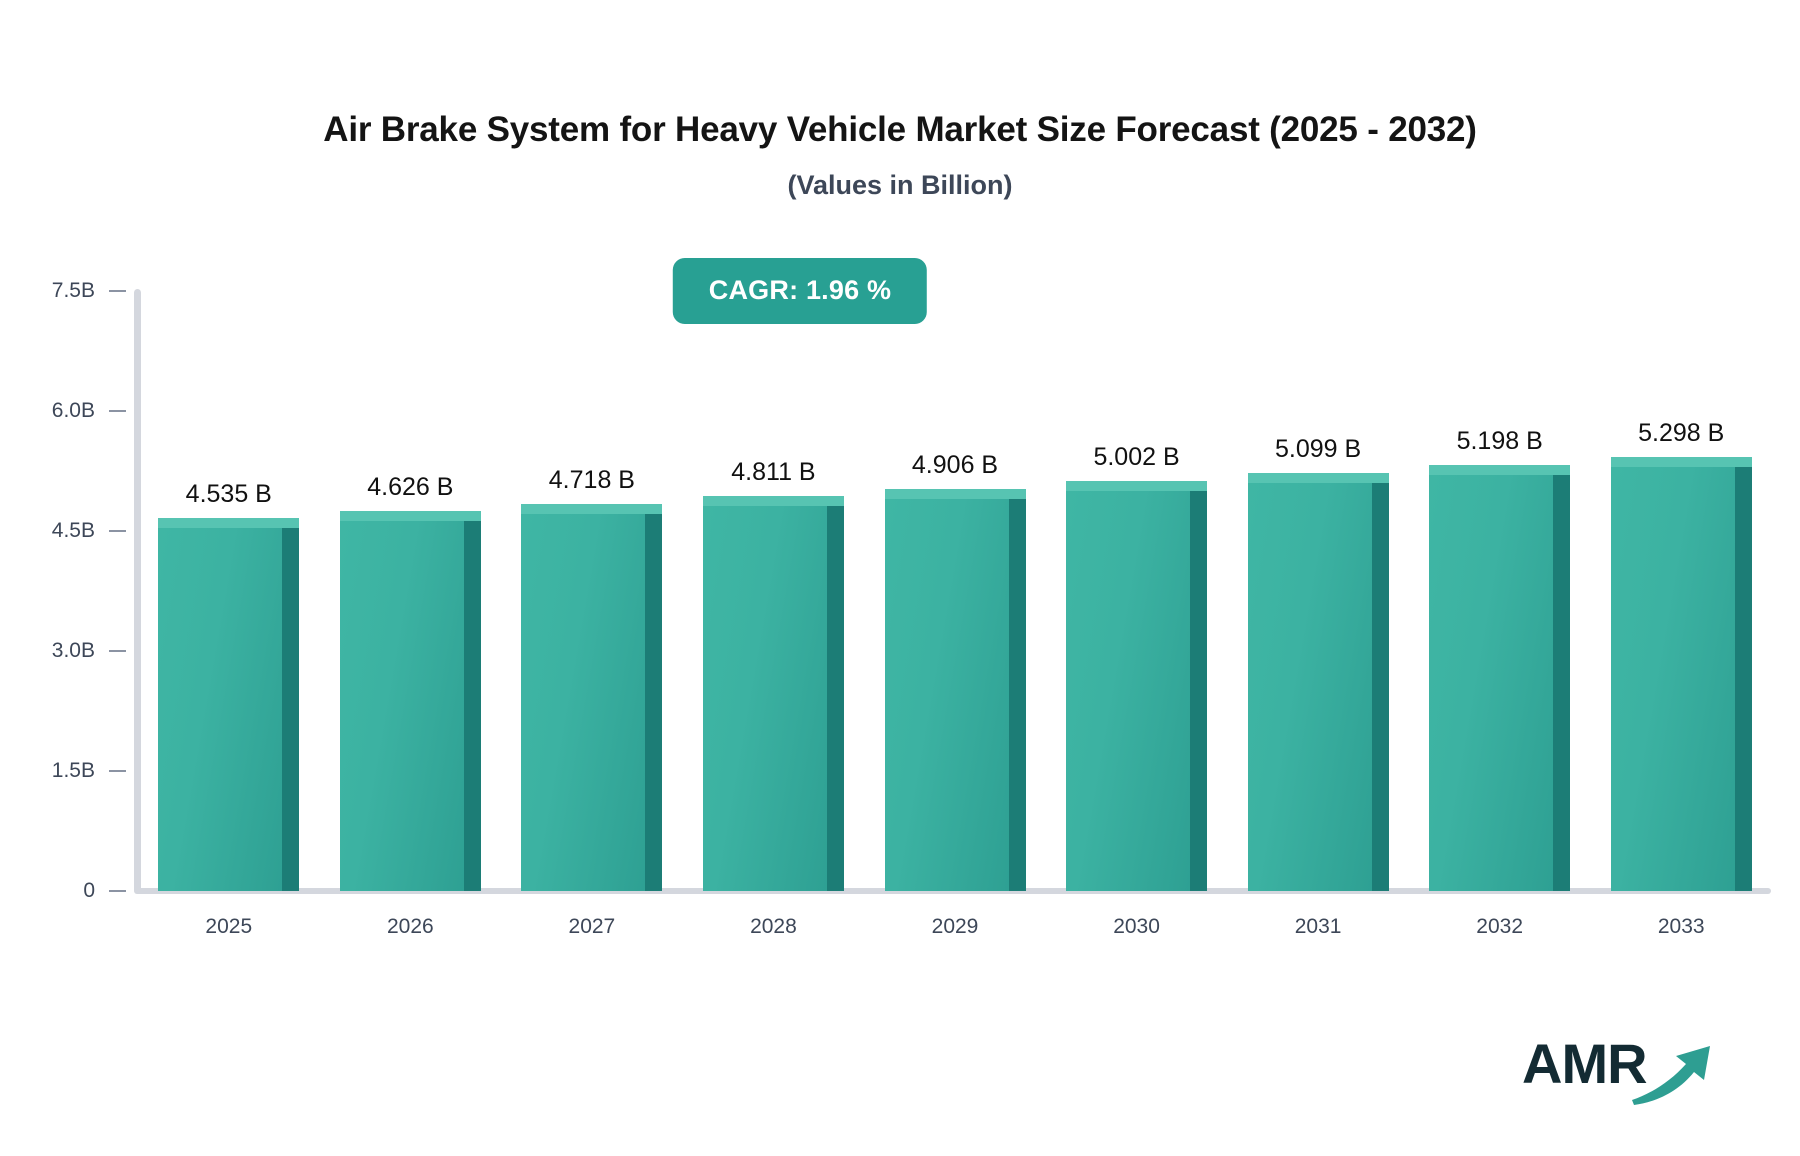  I want to click on bar-2029, so click(955, 689).